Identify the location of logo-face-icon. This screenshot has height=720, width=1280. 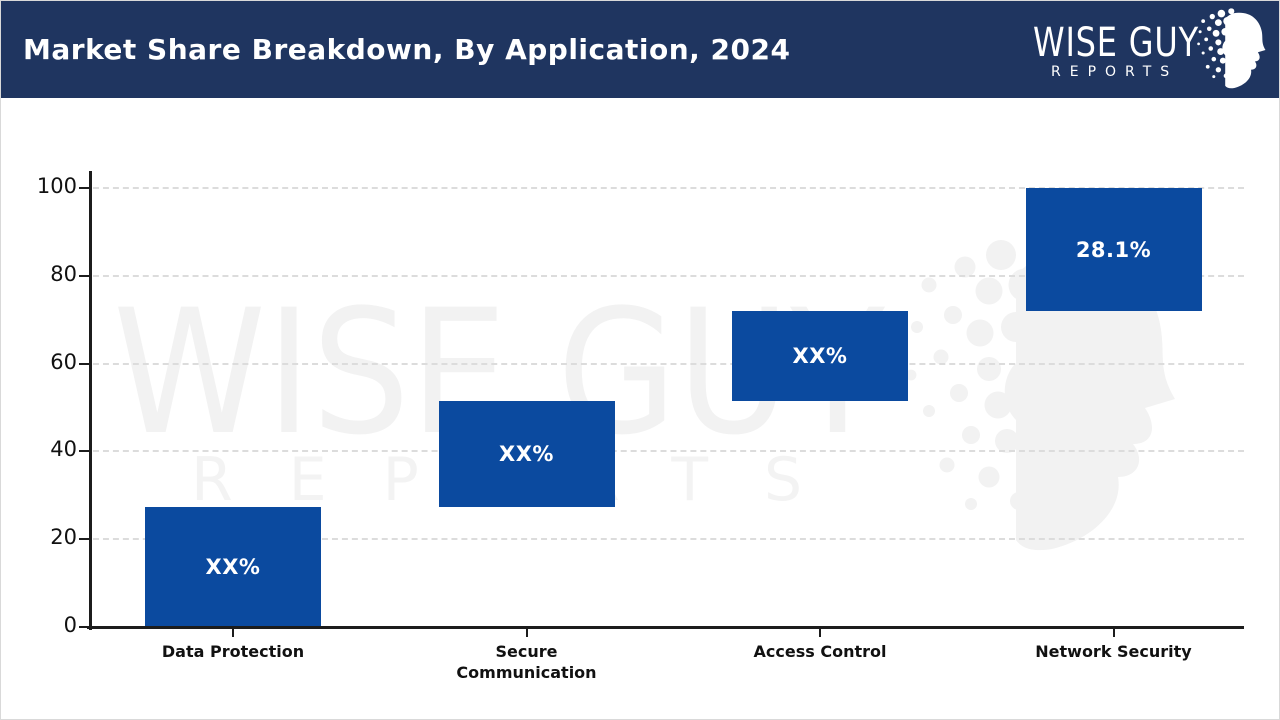
(1229, 50).